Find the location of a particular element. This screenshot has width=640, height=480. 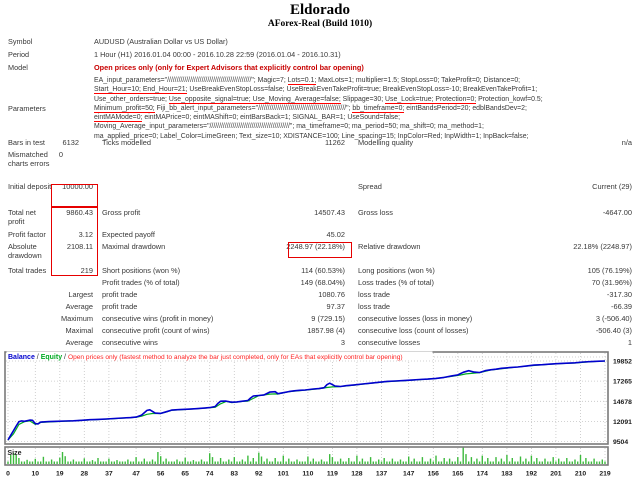

svg-text: 19 is located at coordinates (60, 474).